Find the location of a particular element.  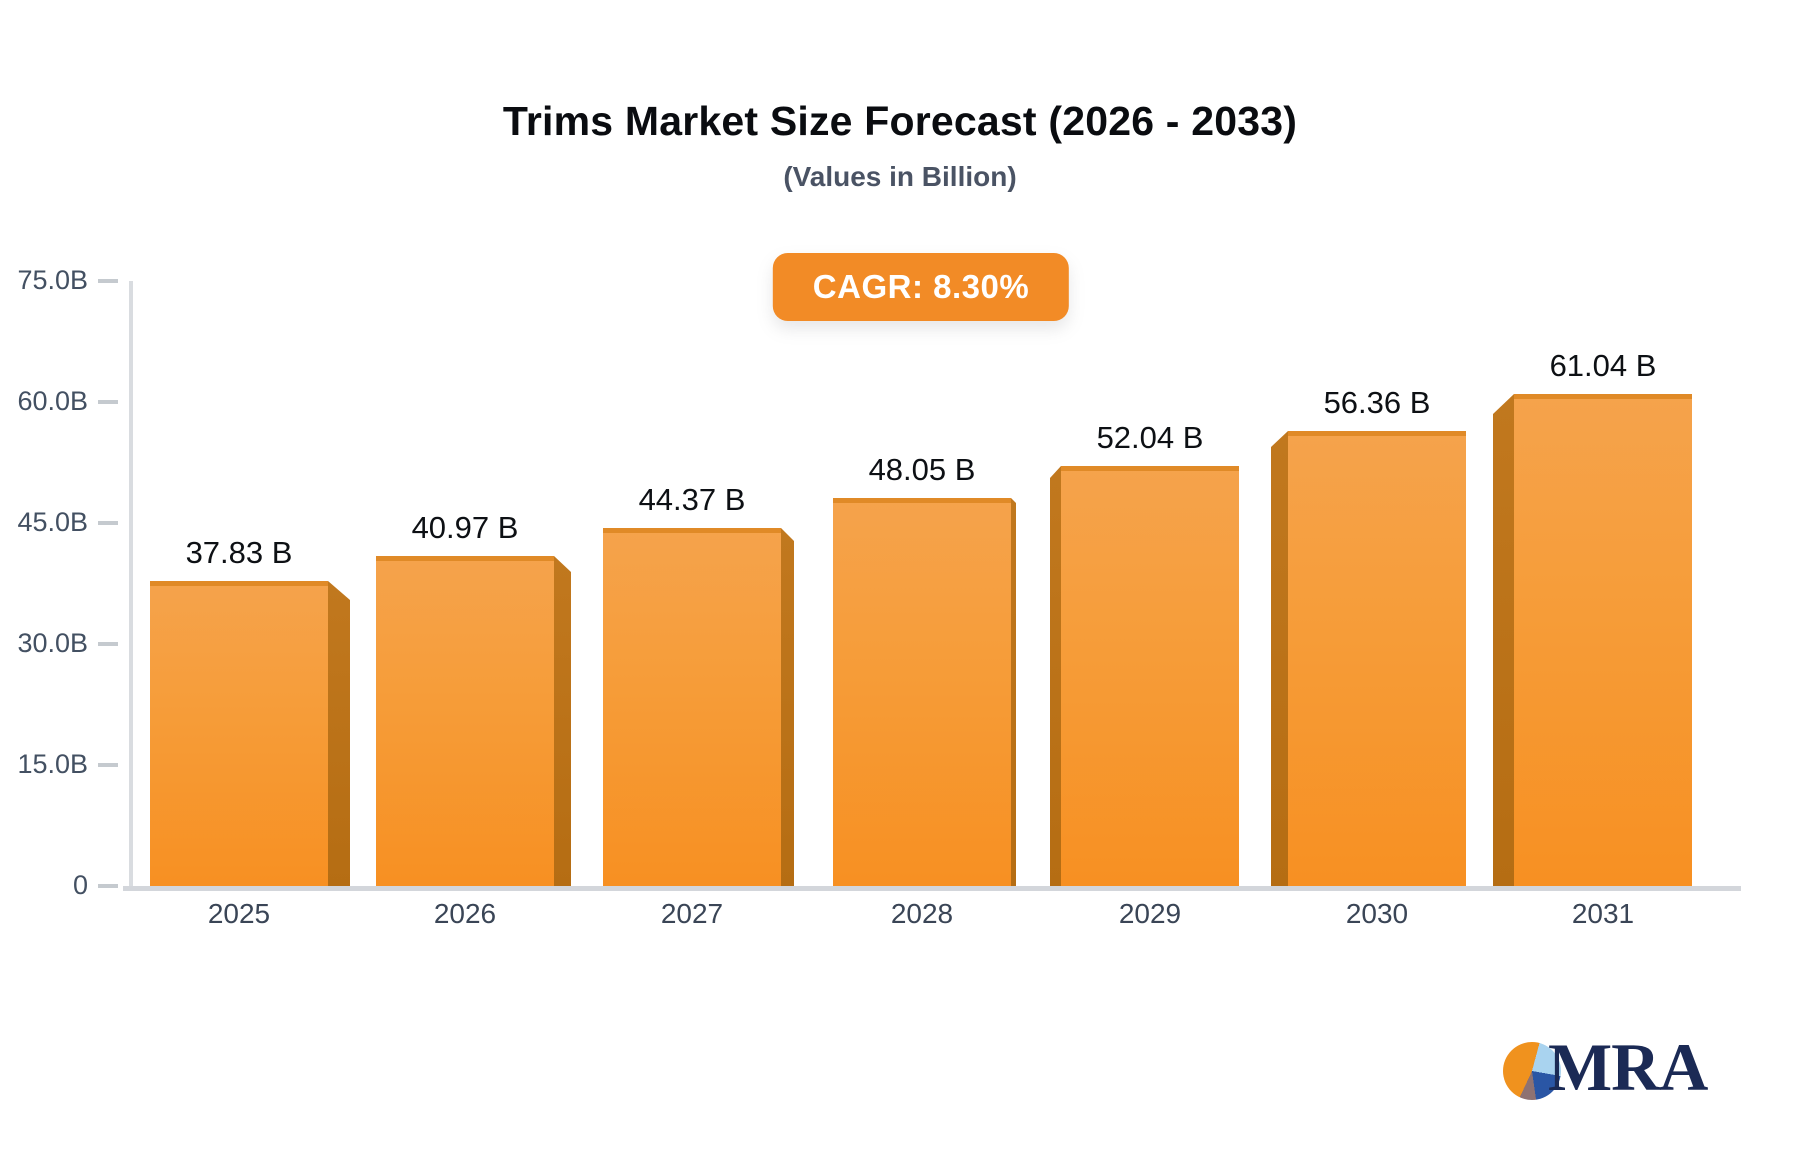

x-axis-label-2025: 2025 is located at coordinates (239, 913).